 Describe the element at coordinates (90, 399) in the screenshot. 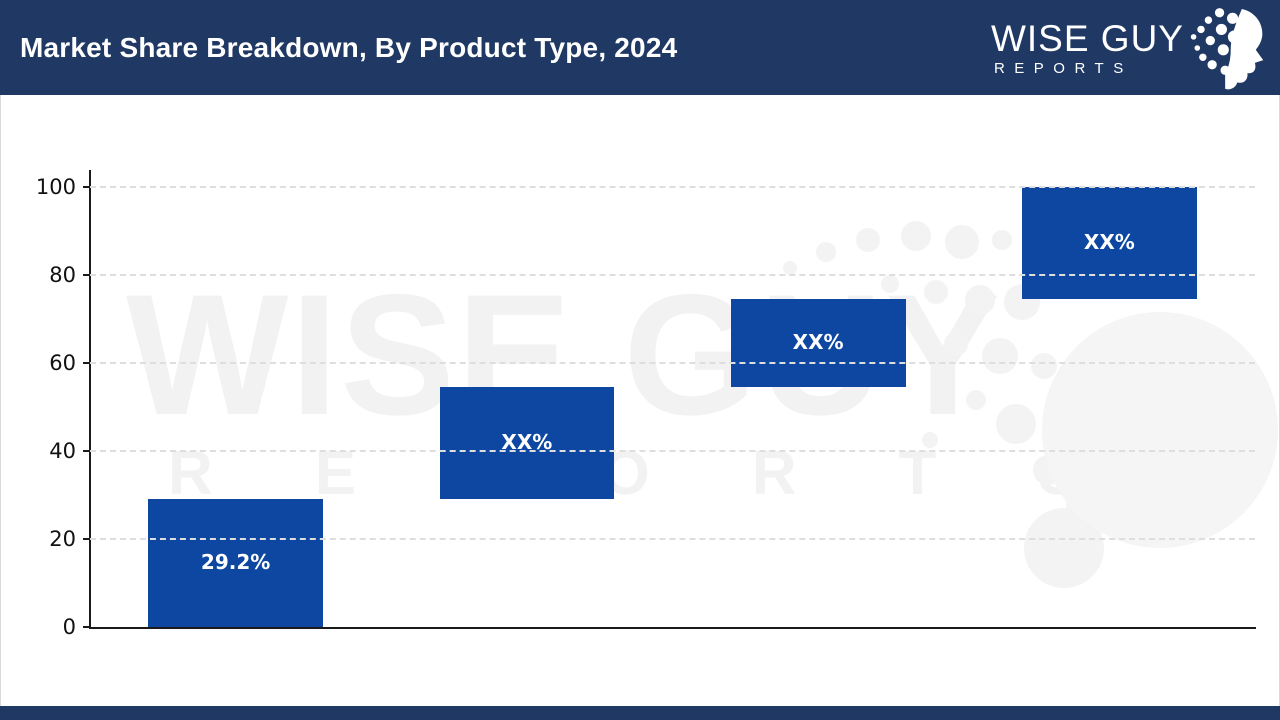

I see `y-axis-line` at that location.